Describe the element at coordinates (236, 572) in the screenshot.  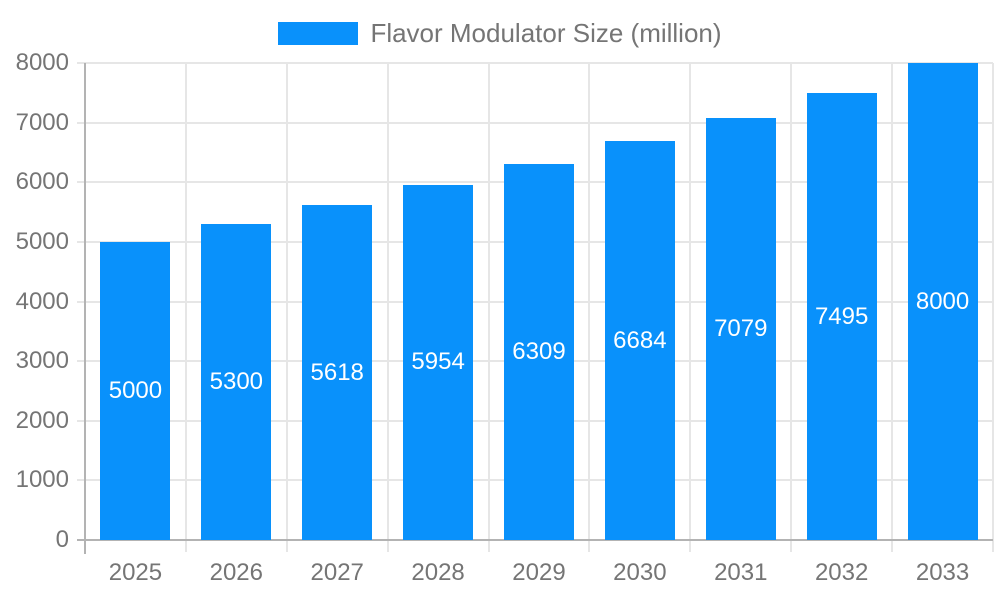
I see `x-tick-label: 2026` at that location.